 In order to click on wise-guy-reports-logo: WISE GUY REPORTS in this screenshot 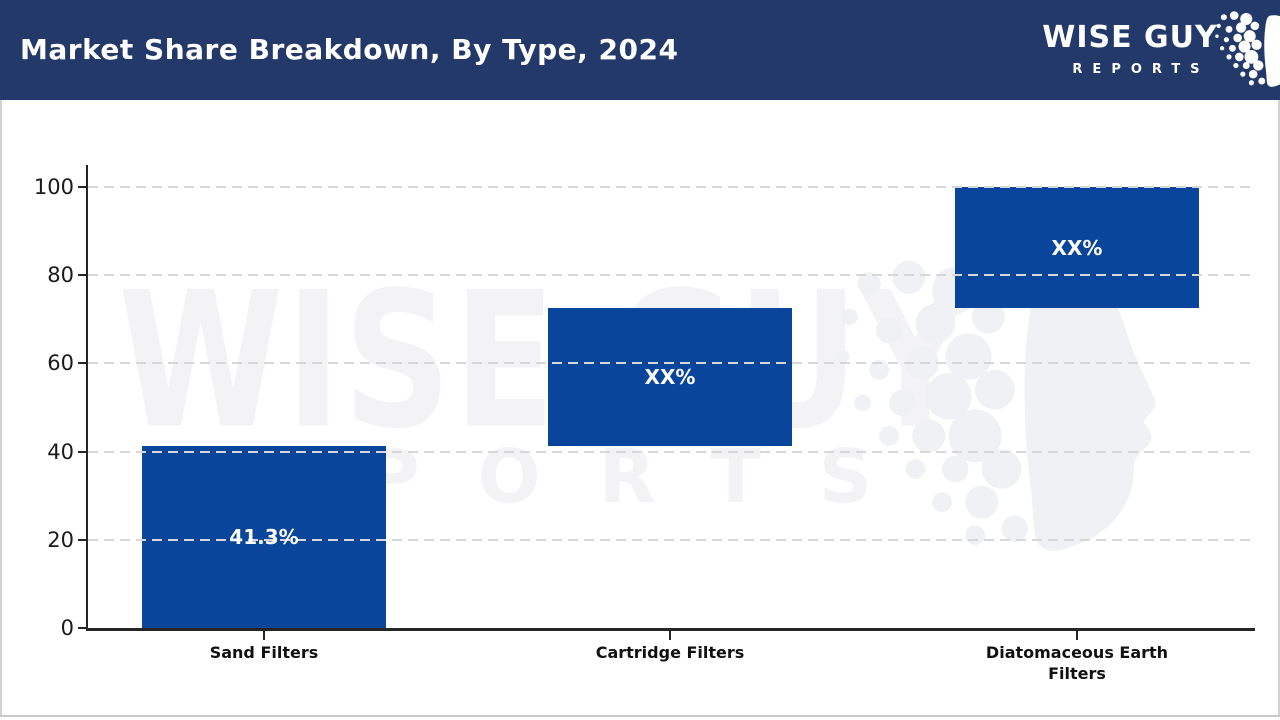, I will do `click(1155, 50)`.